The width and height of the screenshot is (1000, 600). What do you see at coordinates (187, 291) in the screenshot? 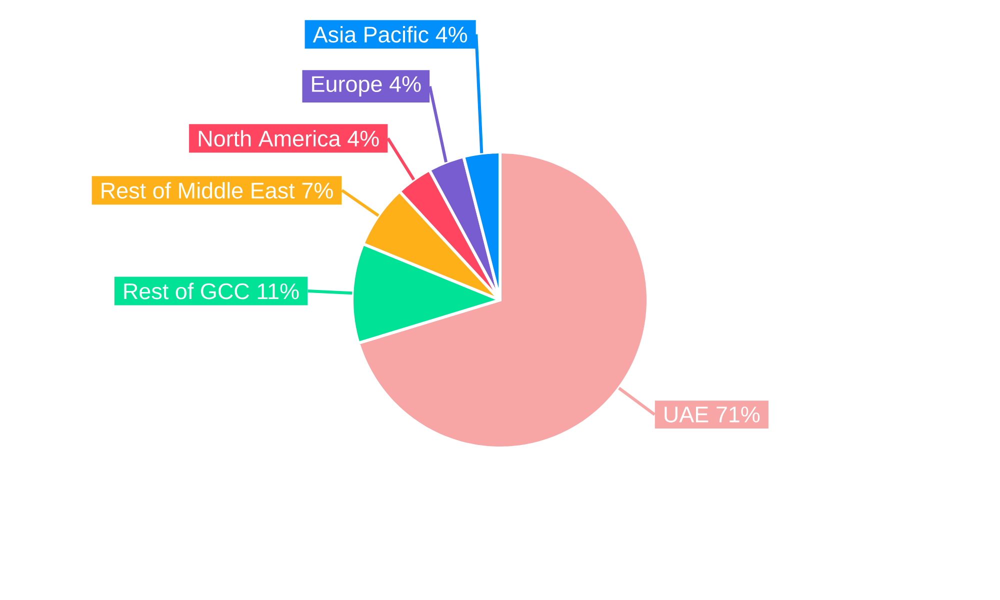
I see `slice-label: Rest of GCC` at bounding box center [187, 291].